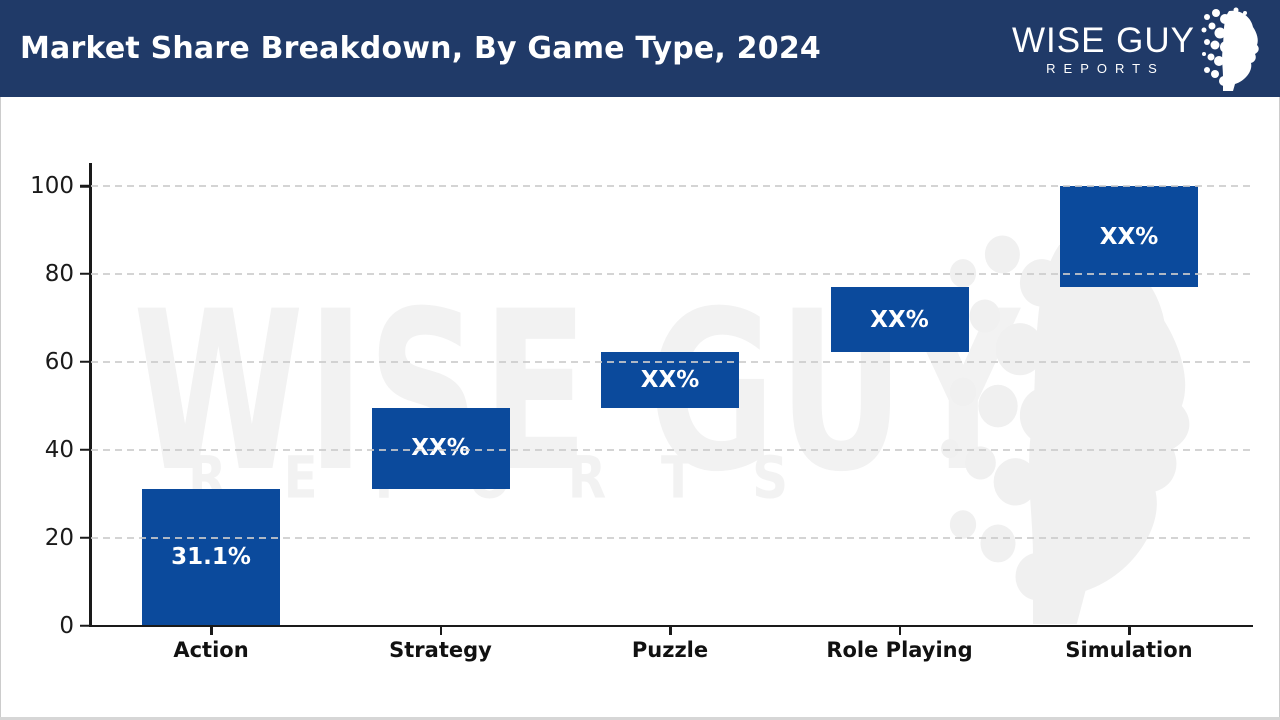 This screenshot has width=1280, height=720. What do you see at coordinates (1129, 650) in the screenshot?
I see `x-category-label-4: Simulation` at bounding box center [1129, 650].